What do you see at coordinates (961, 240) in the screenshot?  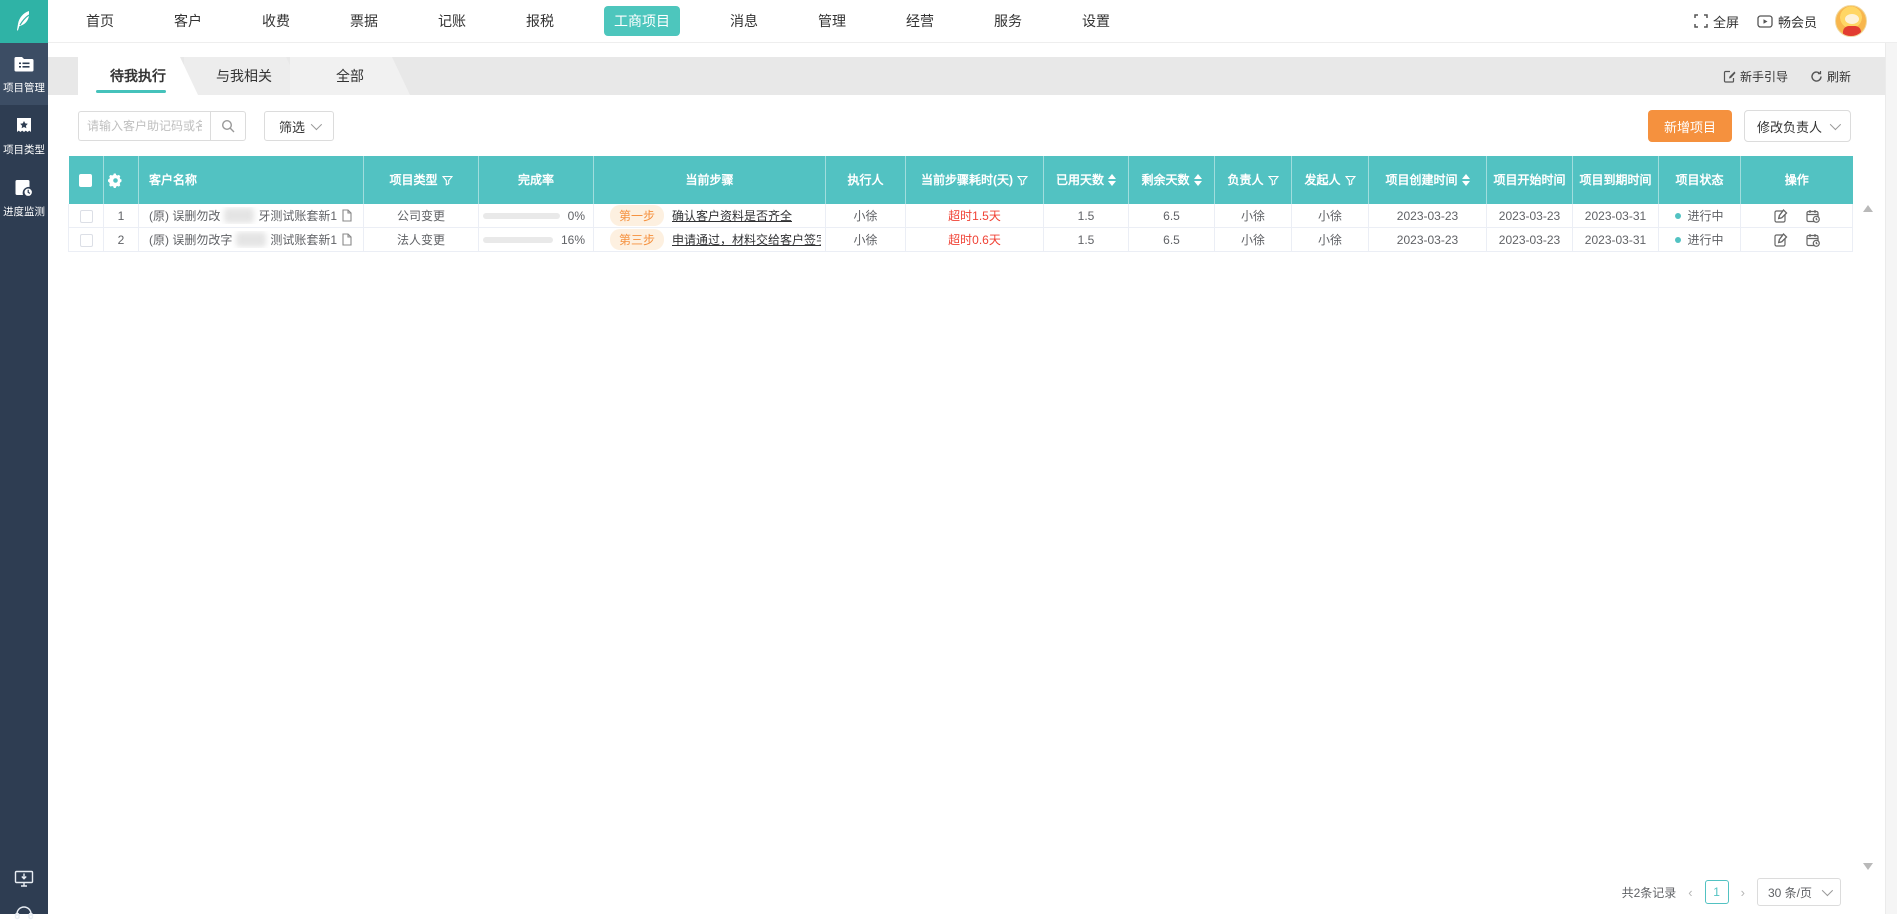 I see `table-row: 2 (原) 误删勿改字 测试账套新1` at bounding box center [961, 240].